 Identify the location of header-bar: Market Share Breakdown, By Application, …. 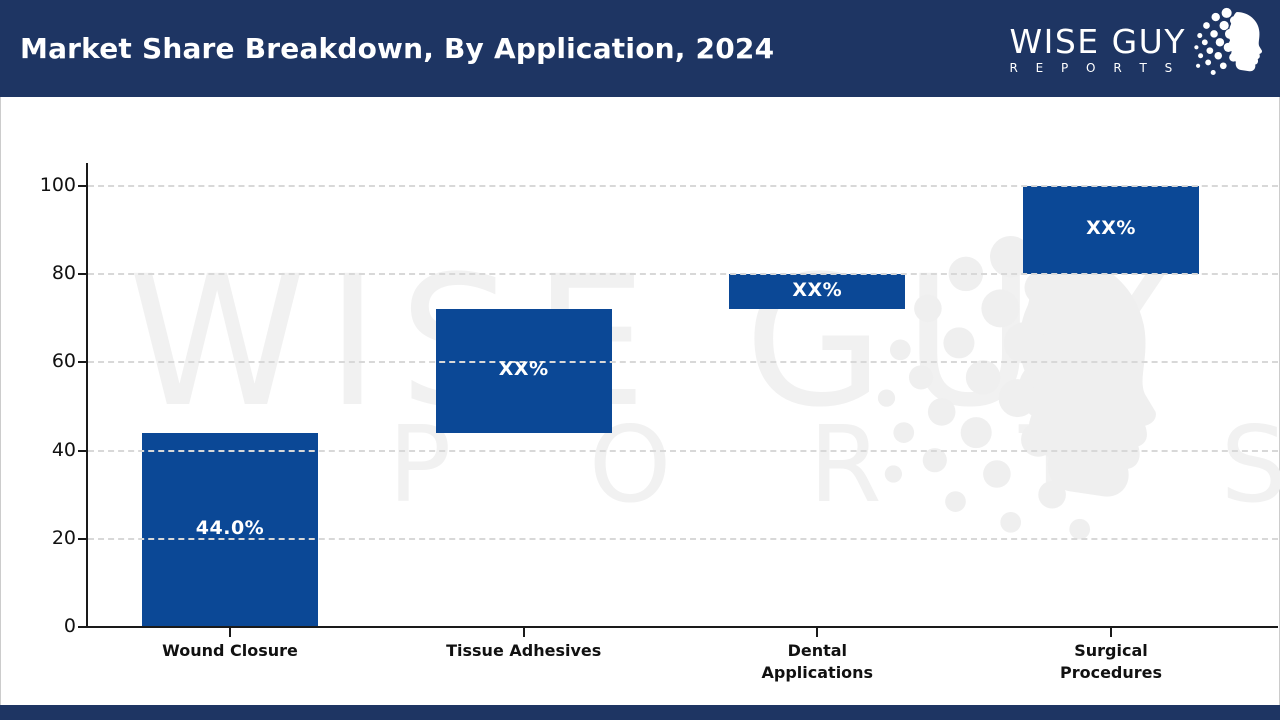
(640, 48).